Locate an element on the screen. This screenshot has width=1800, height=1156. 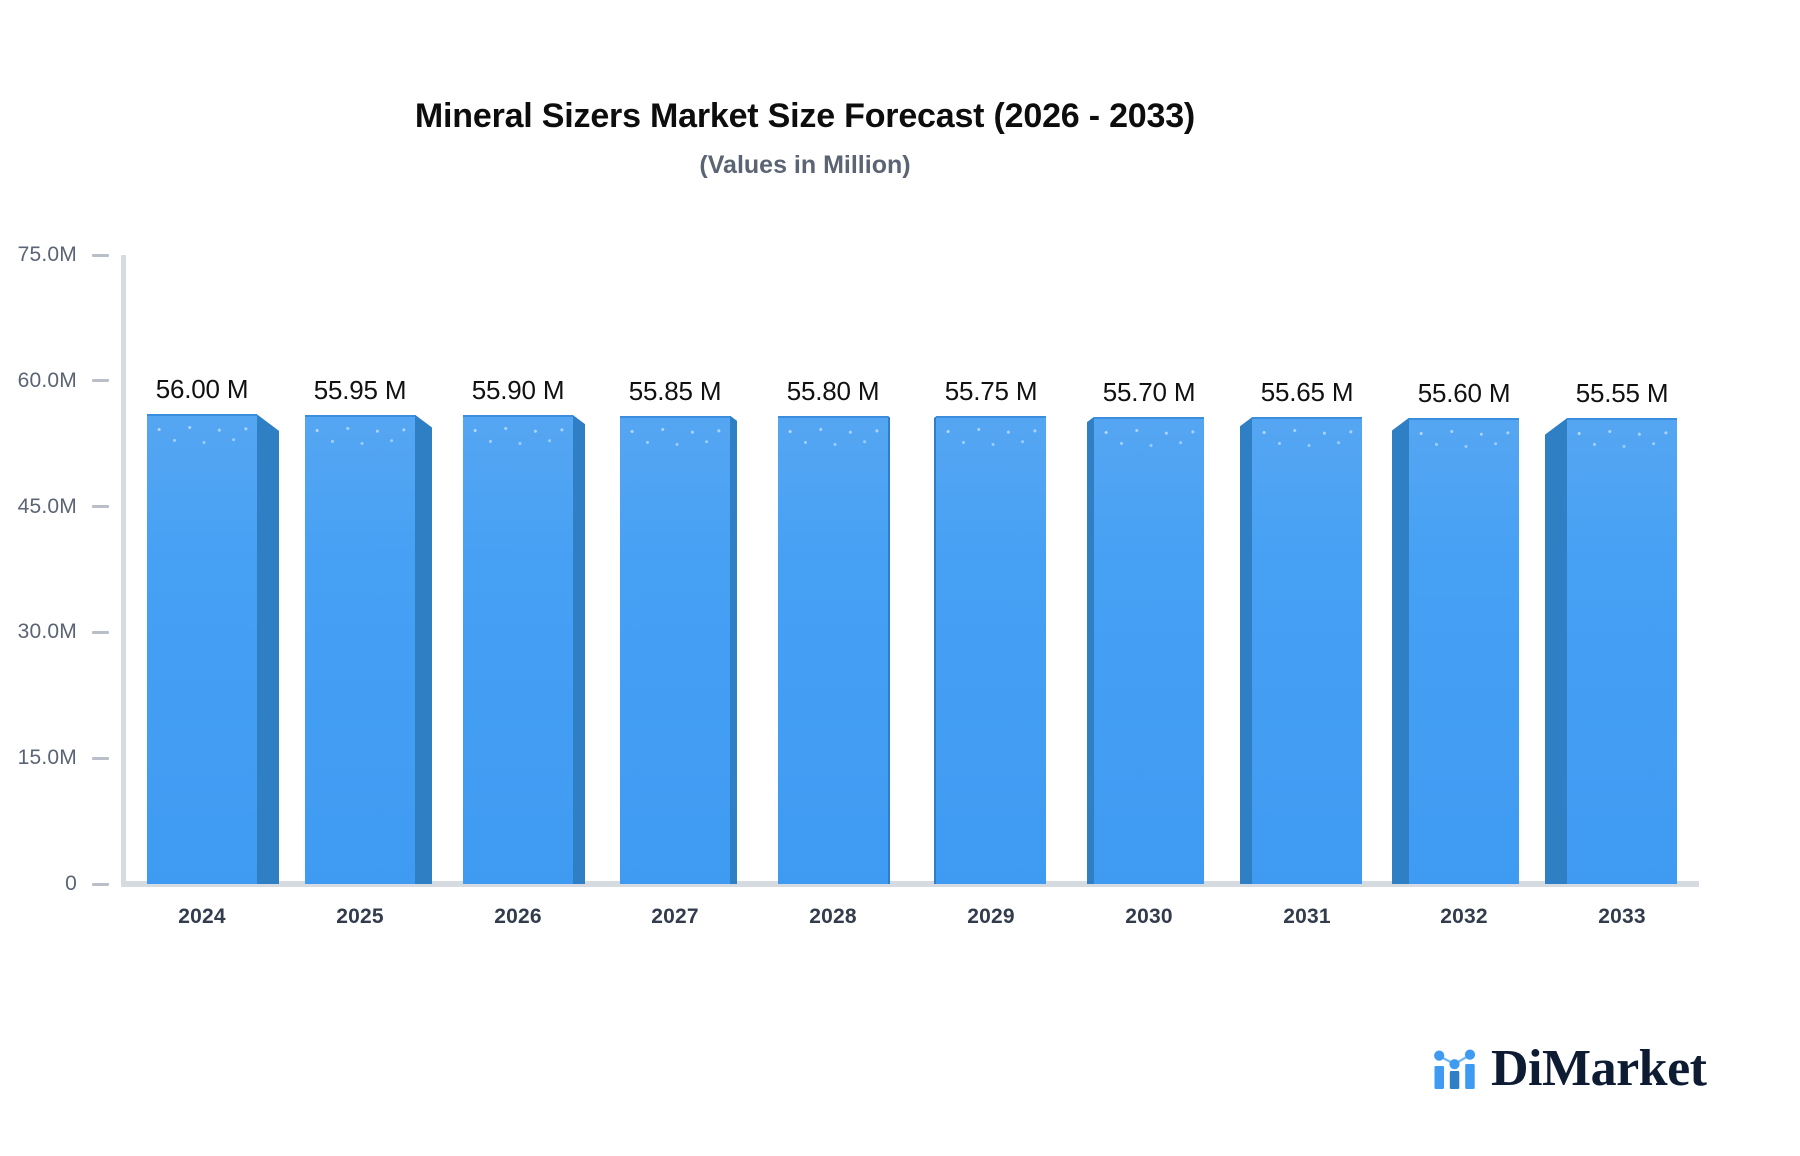
bar: 55.90 M is located at coordinates (524, 629).